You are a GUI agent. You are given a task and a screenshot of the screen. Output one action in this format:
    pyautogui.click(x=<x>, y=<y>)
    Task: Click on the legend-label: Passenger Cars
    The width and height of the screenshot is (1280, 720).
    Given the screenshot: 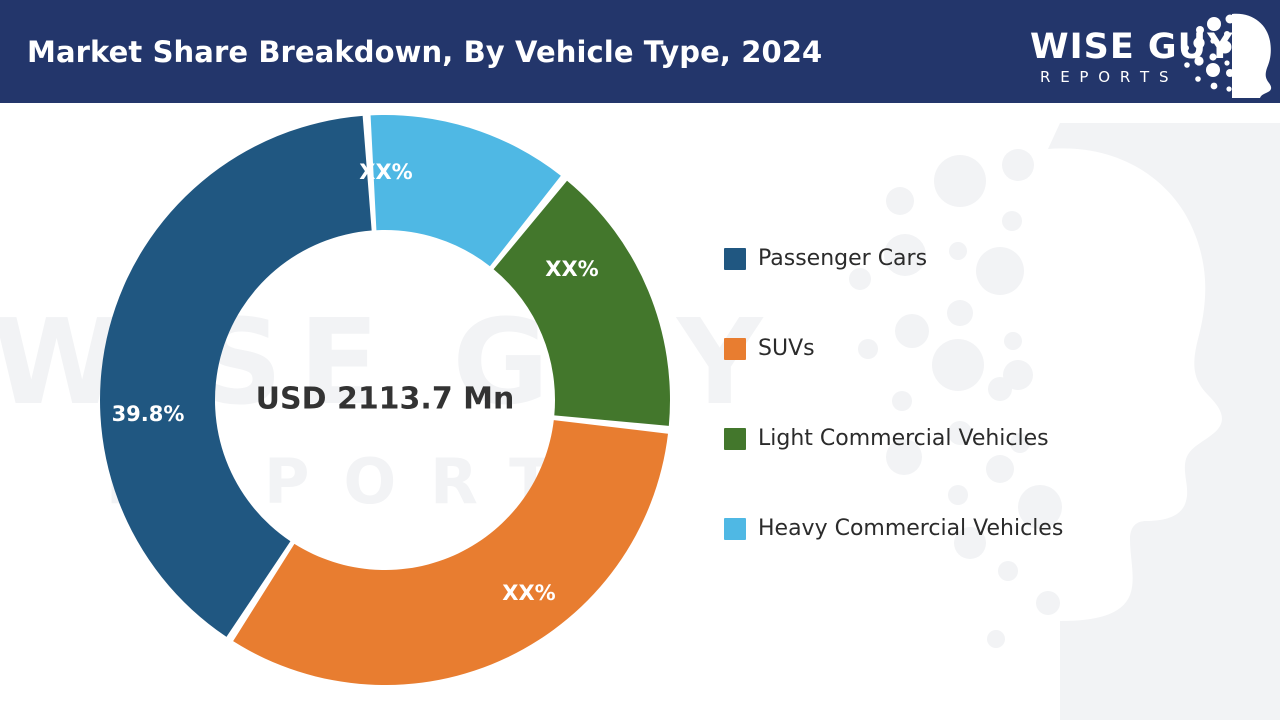 What is the action you would take?
    pyautogui.click(x=843, y=258)
    